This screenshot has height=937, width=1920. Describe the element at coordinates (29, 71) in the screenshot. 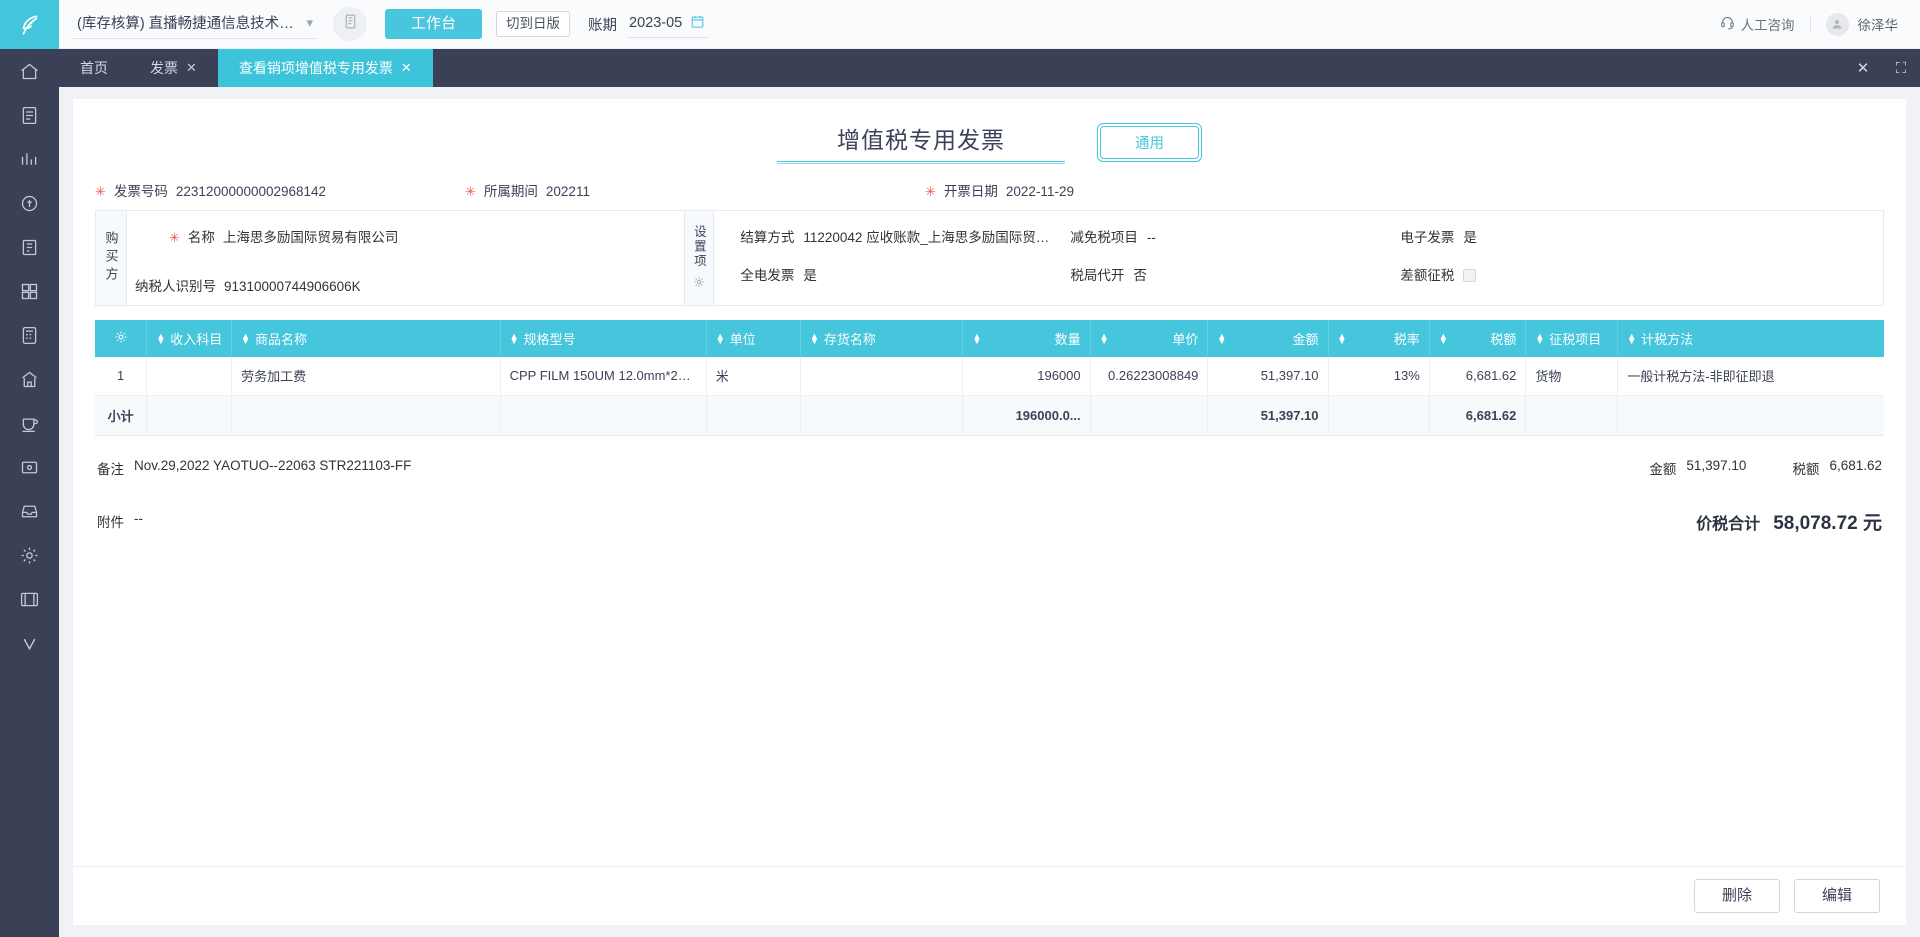

I see `sidebar-item-home` at that location.